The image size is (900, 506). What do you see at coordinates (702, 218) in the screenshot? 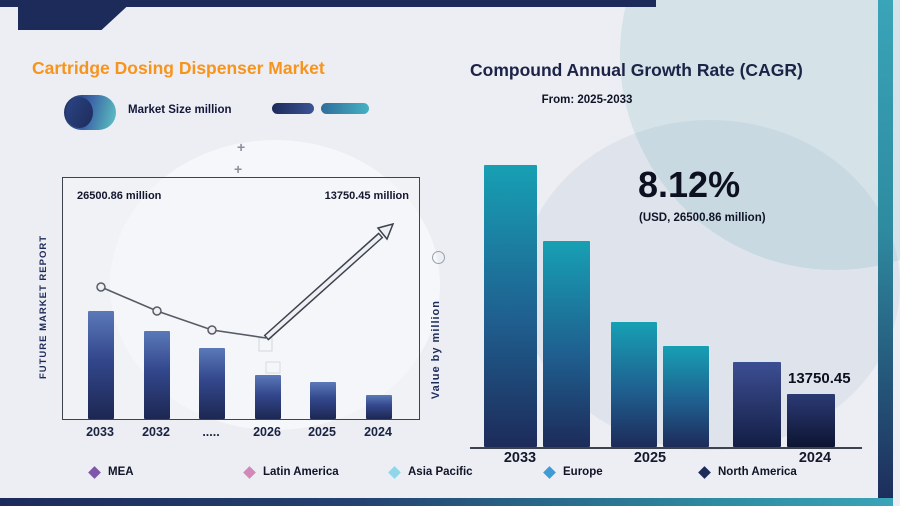
I see `cagr-caption: (USD, 26500.86 million)` at bounding box center [702, 218].